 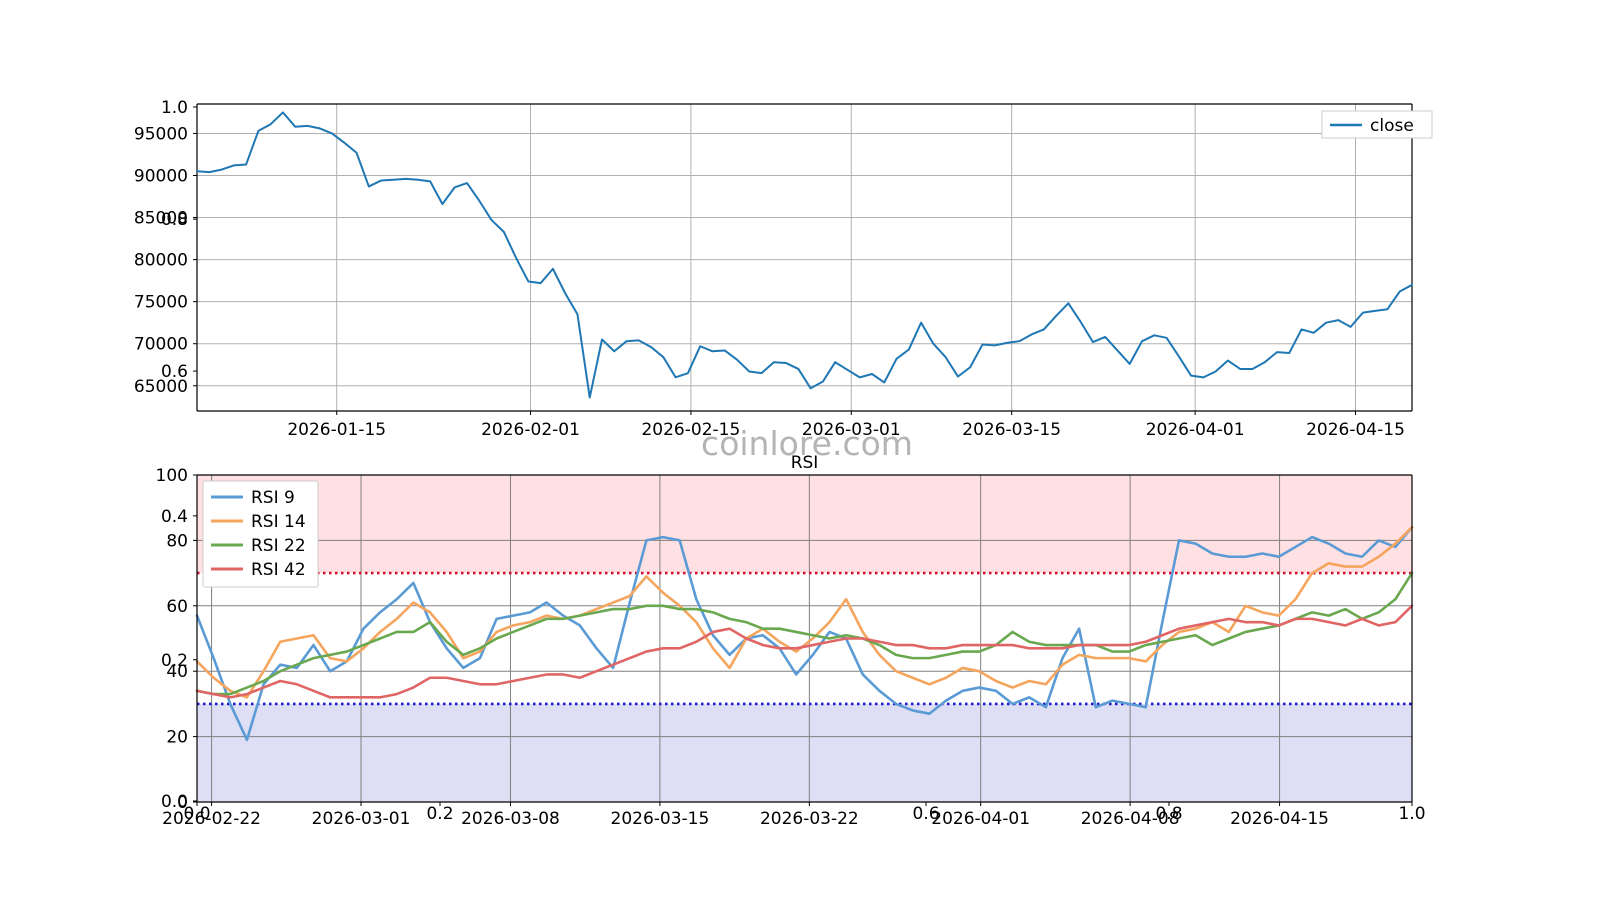 What do you see at coordinates (1130, 819) in the screenshot?
I see `rsi-xtick-label: 2026-04-08` at bounding box center [1130, 819].